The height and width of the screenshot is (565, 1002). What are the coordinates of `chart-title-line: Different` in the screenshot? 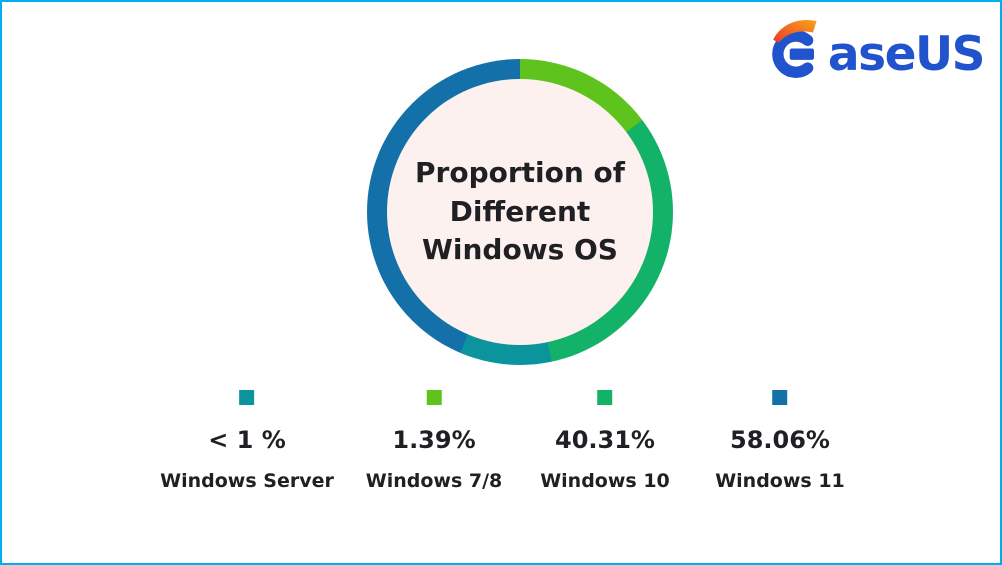 It's located at (520, 211).